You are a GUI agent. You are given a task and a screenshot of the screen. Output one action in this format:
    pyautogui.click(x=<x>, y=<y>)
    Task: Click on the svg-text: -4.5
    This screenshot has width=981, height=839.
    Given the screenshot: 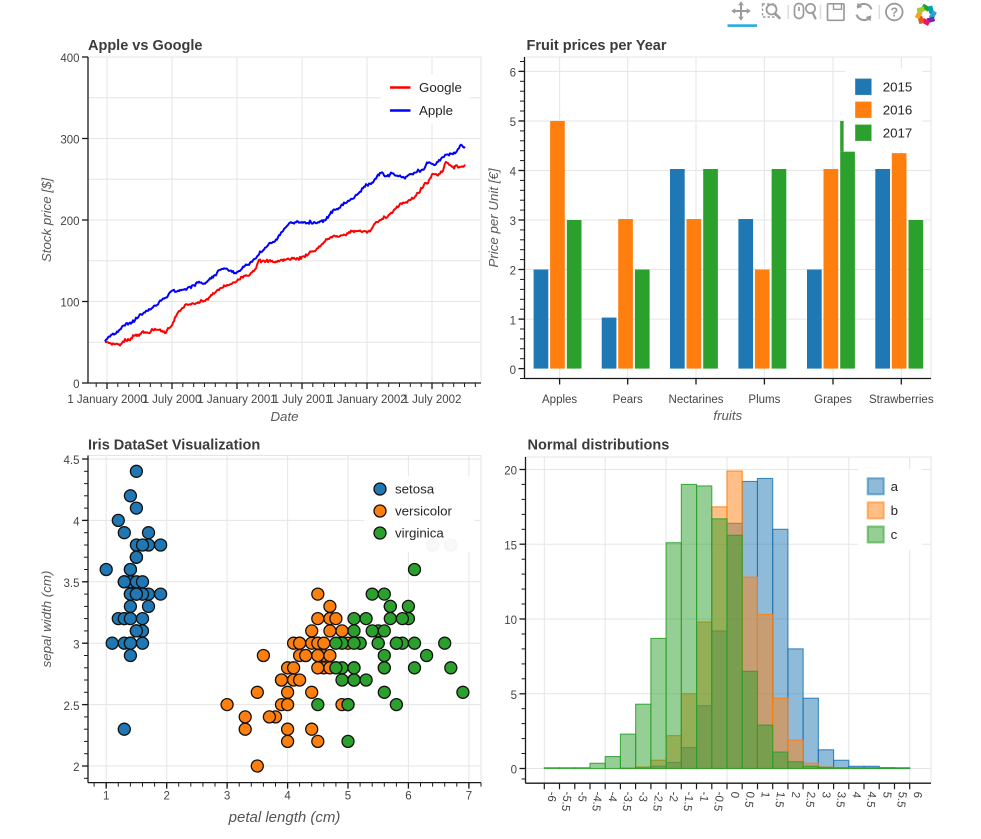 What is the action you would take?
    pyautogui.click(x=596, y=801)
    